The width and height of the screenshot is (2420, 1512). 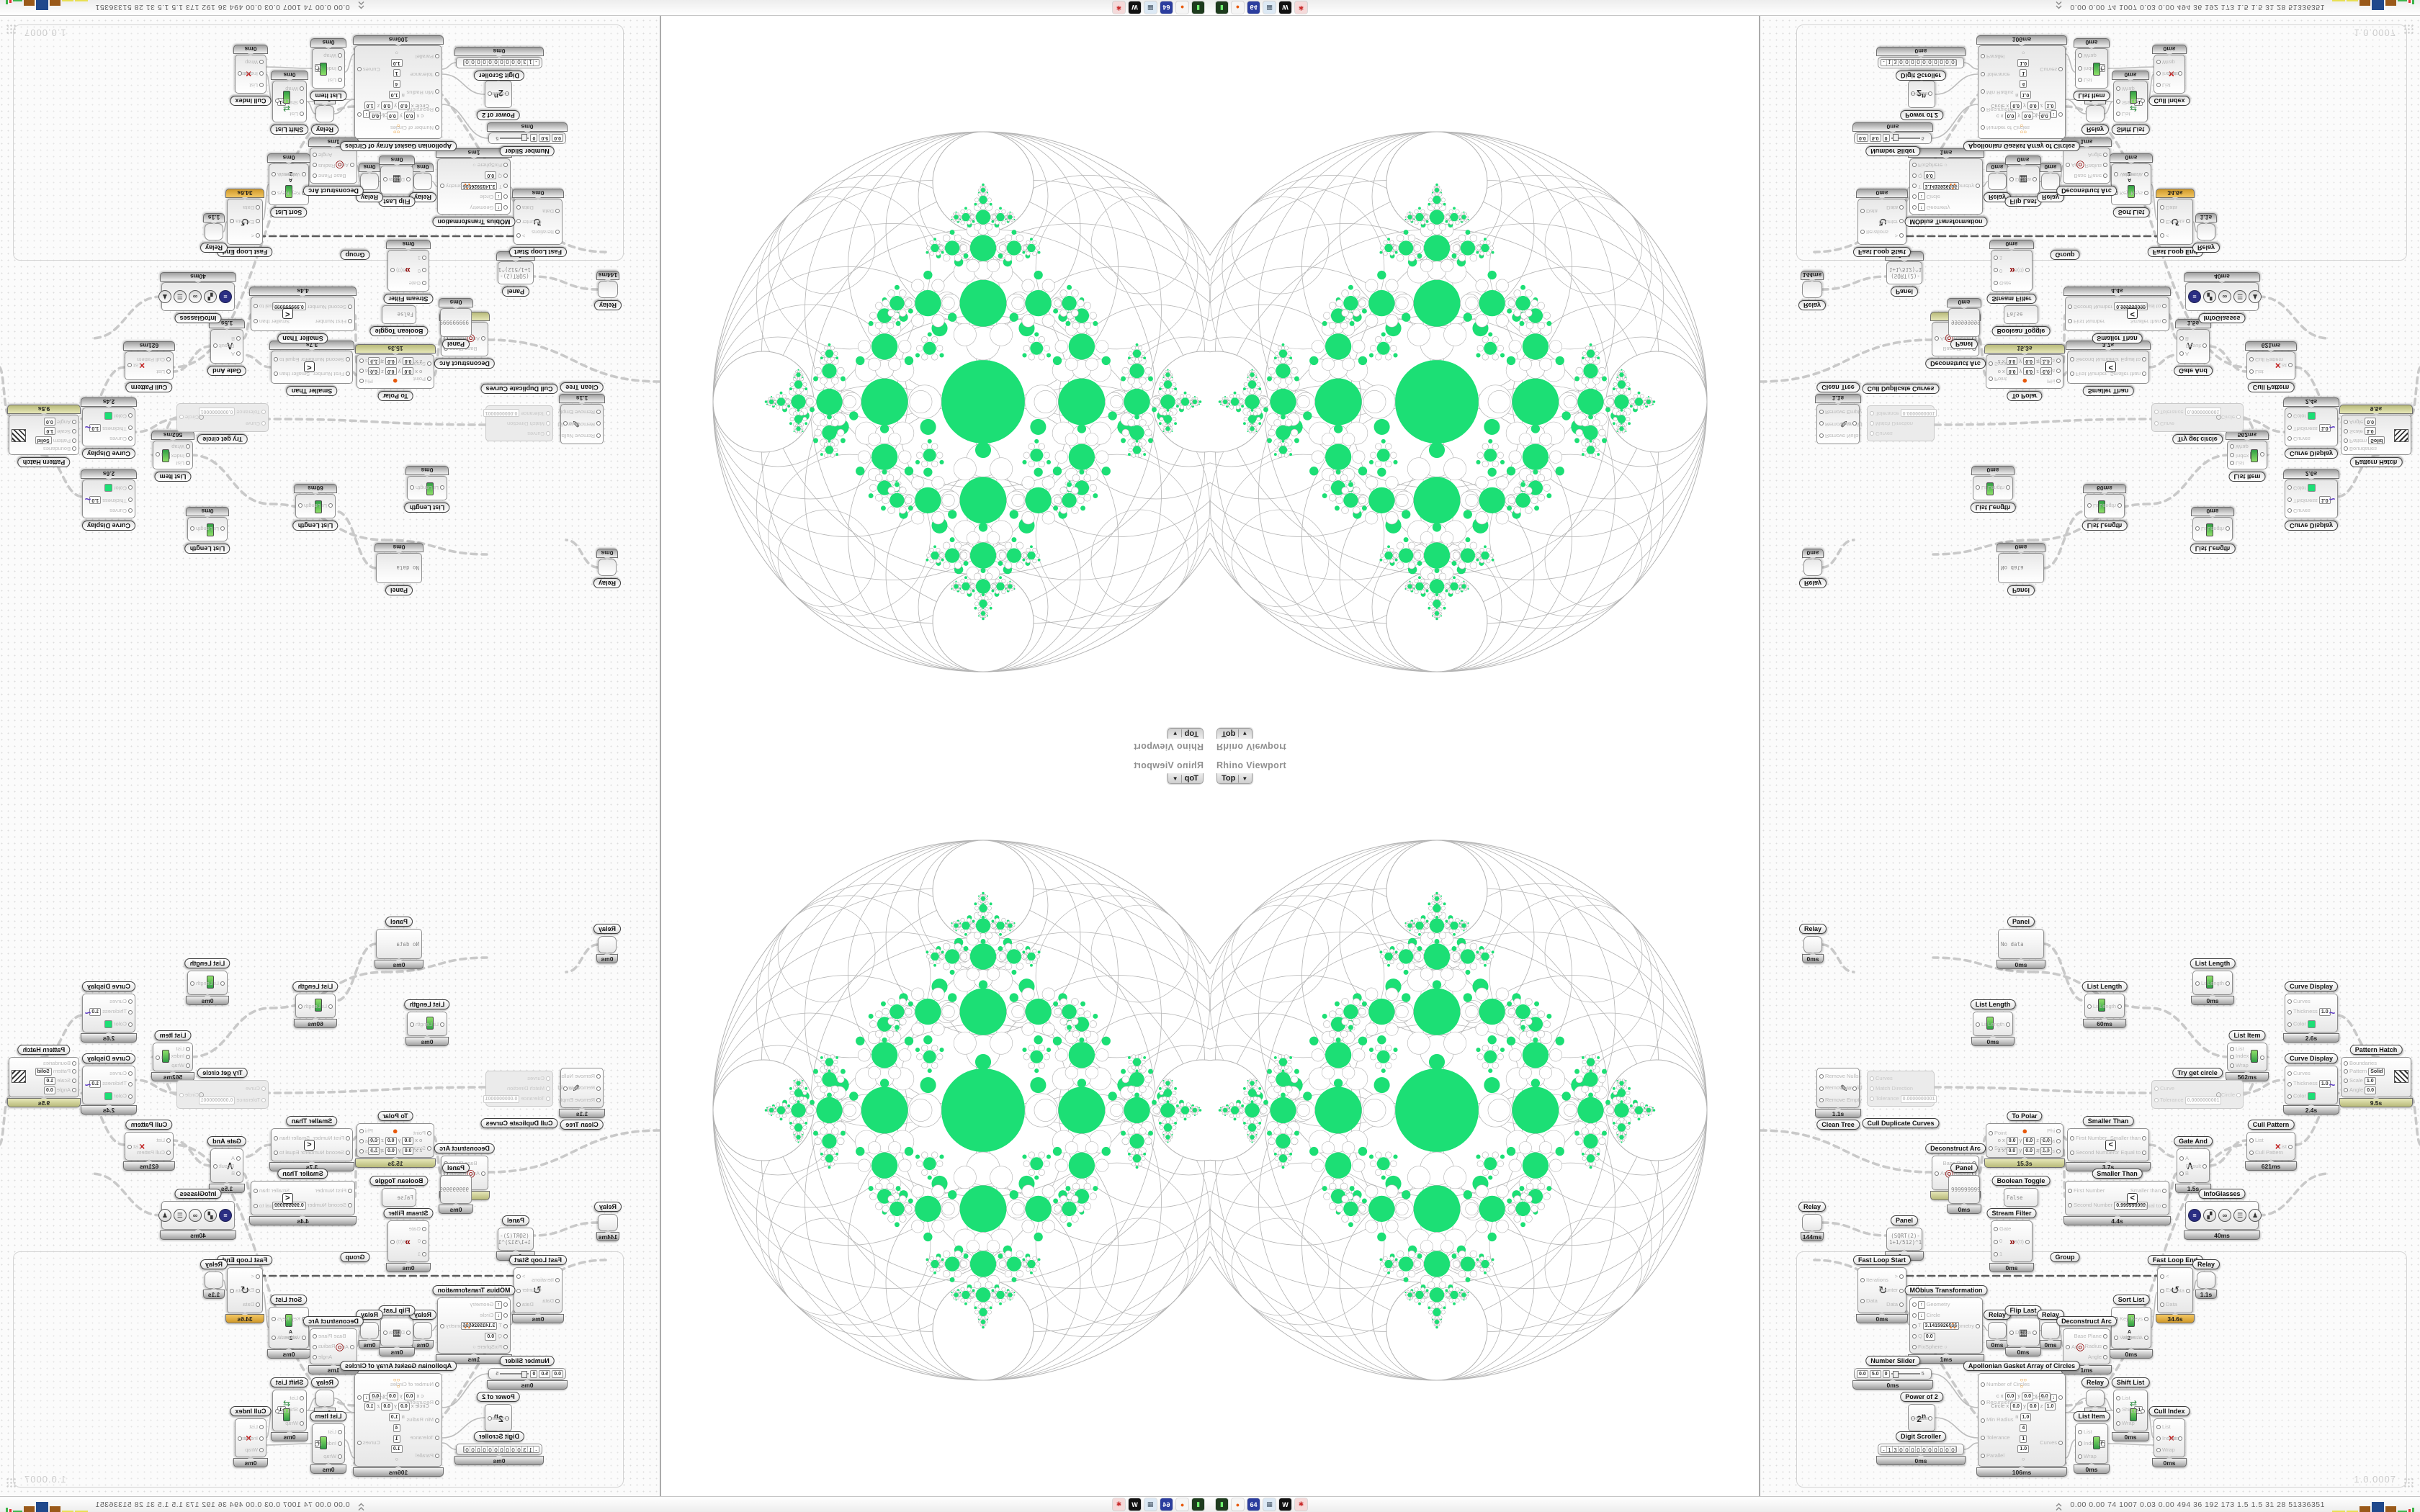 I want to click on node-label-boolean-toggle: Boolean Toggle, so click(x=399, y=331).